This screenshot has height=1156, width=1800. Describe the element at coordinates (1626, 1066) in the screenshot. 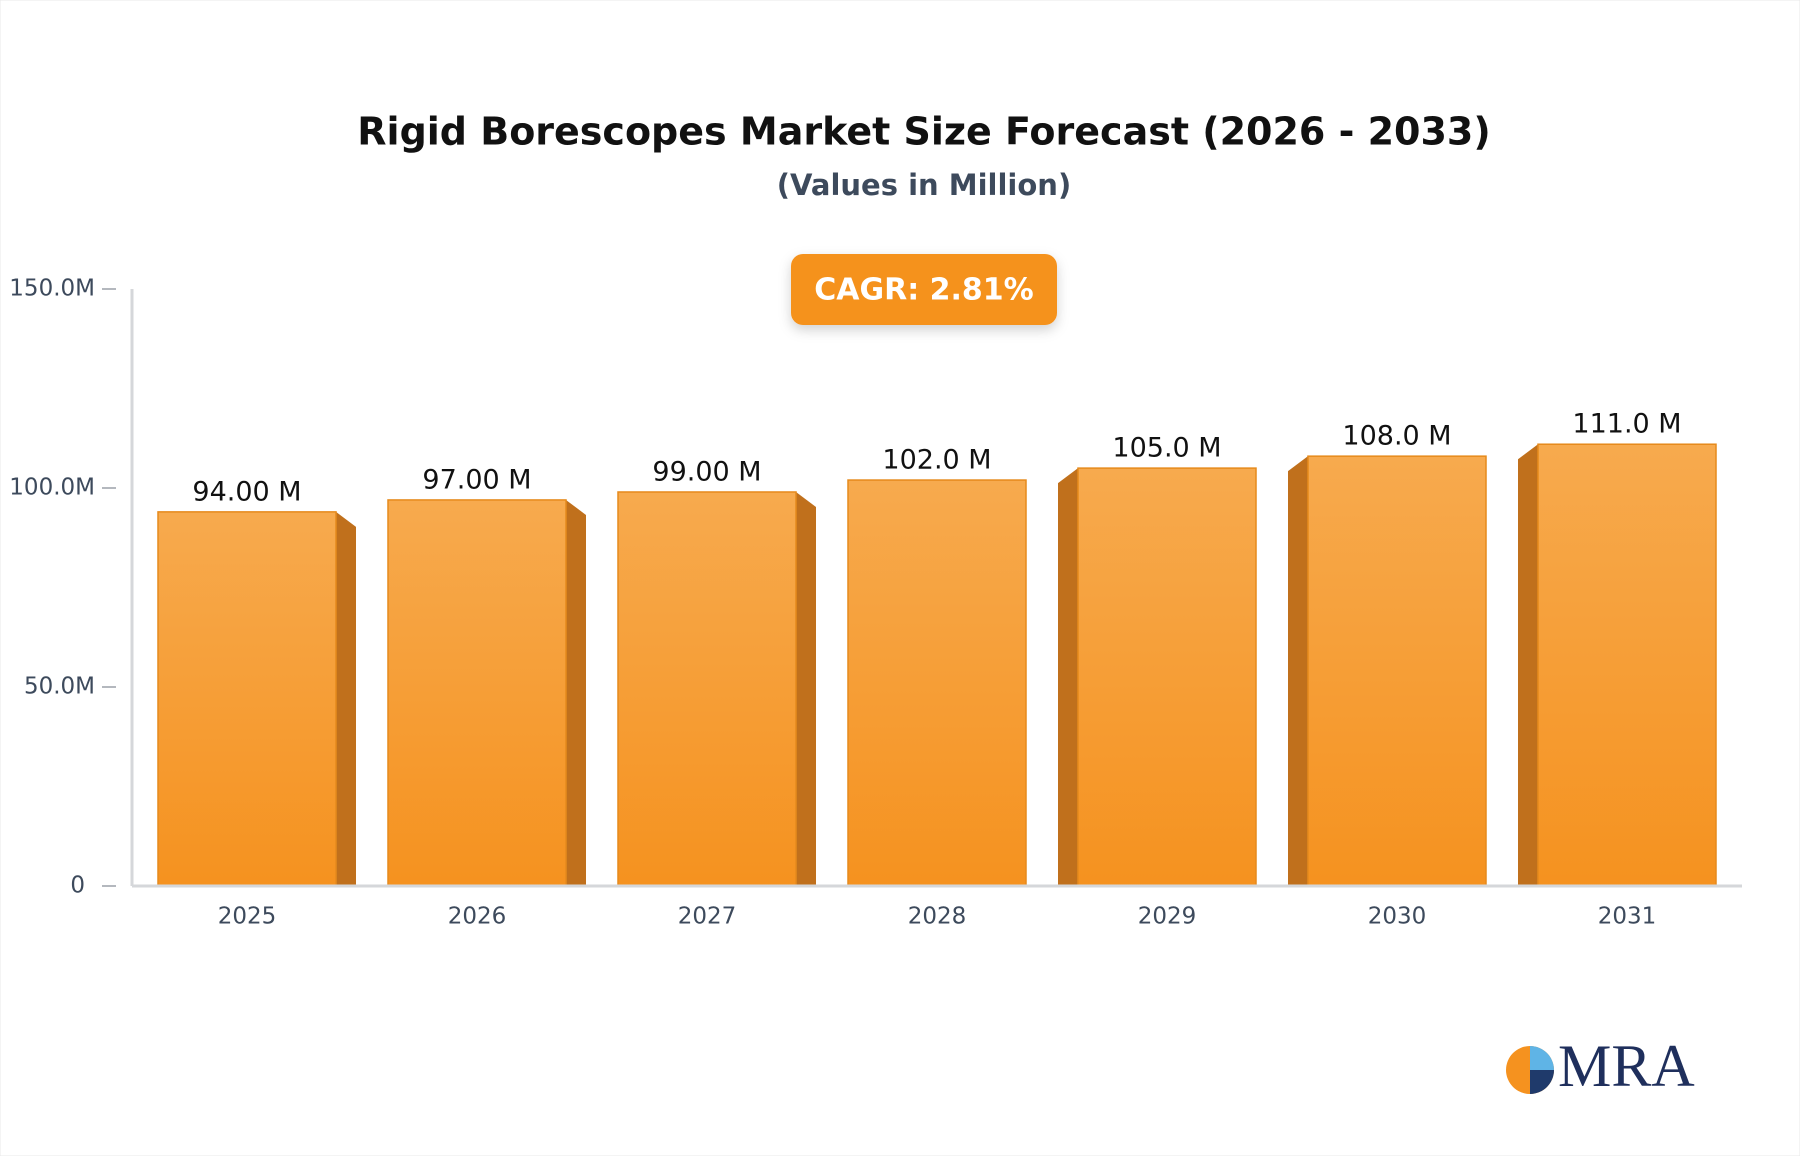

I see `logo-text: MRA` at that location.